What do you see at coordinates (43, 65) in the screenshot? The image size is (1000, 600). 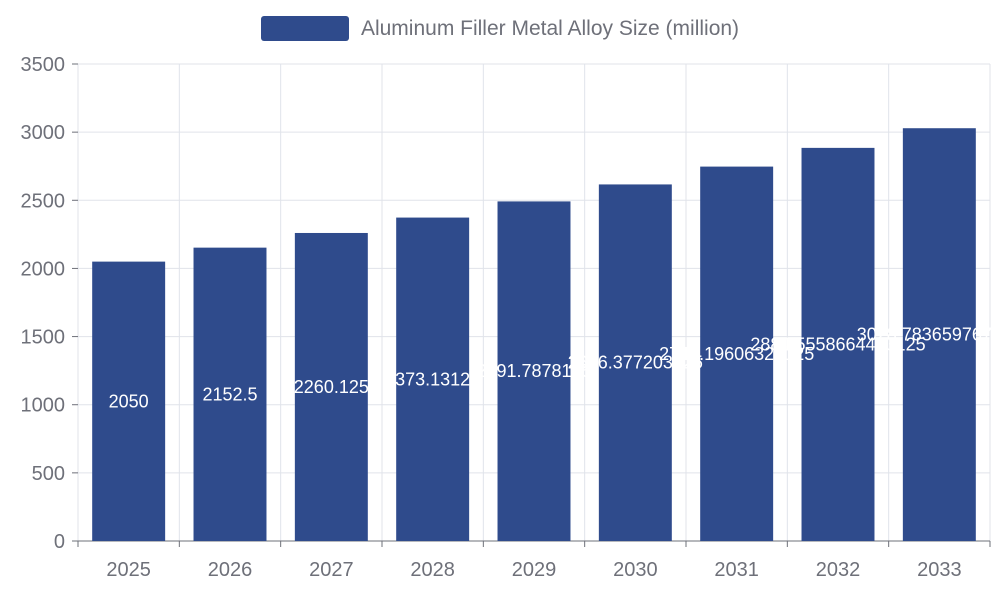 I see `y-axis-label: 3500` at bounding box center [43, 65].